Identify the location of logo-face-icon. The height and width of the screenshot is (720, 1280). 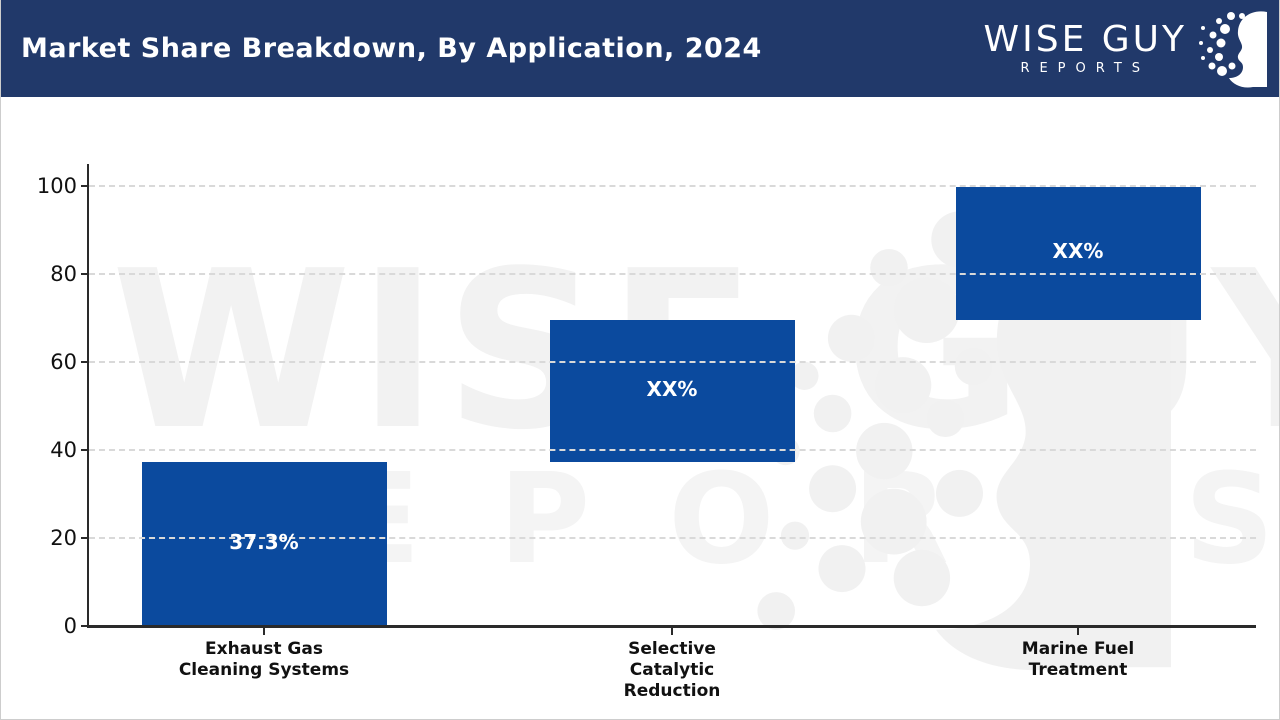
(1233, 49).